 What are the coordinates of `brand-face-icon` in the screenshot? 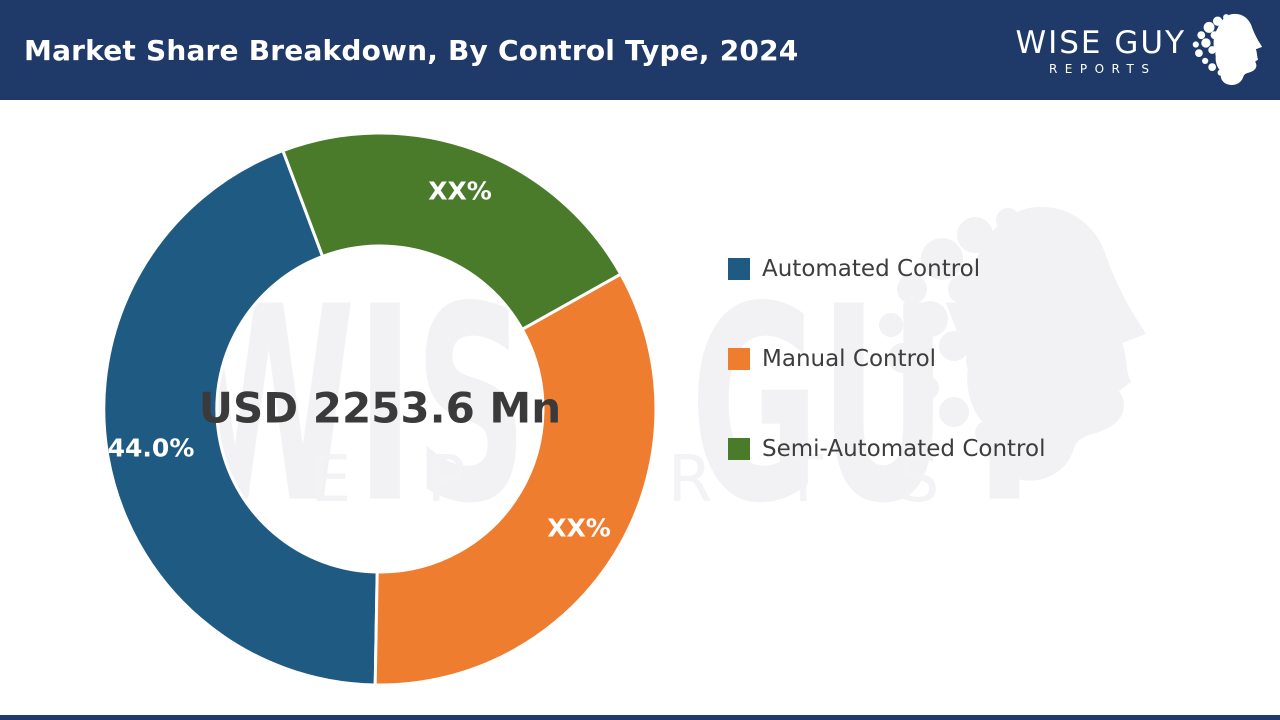 It's located at (1227, 49).